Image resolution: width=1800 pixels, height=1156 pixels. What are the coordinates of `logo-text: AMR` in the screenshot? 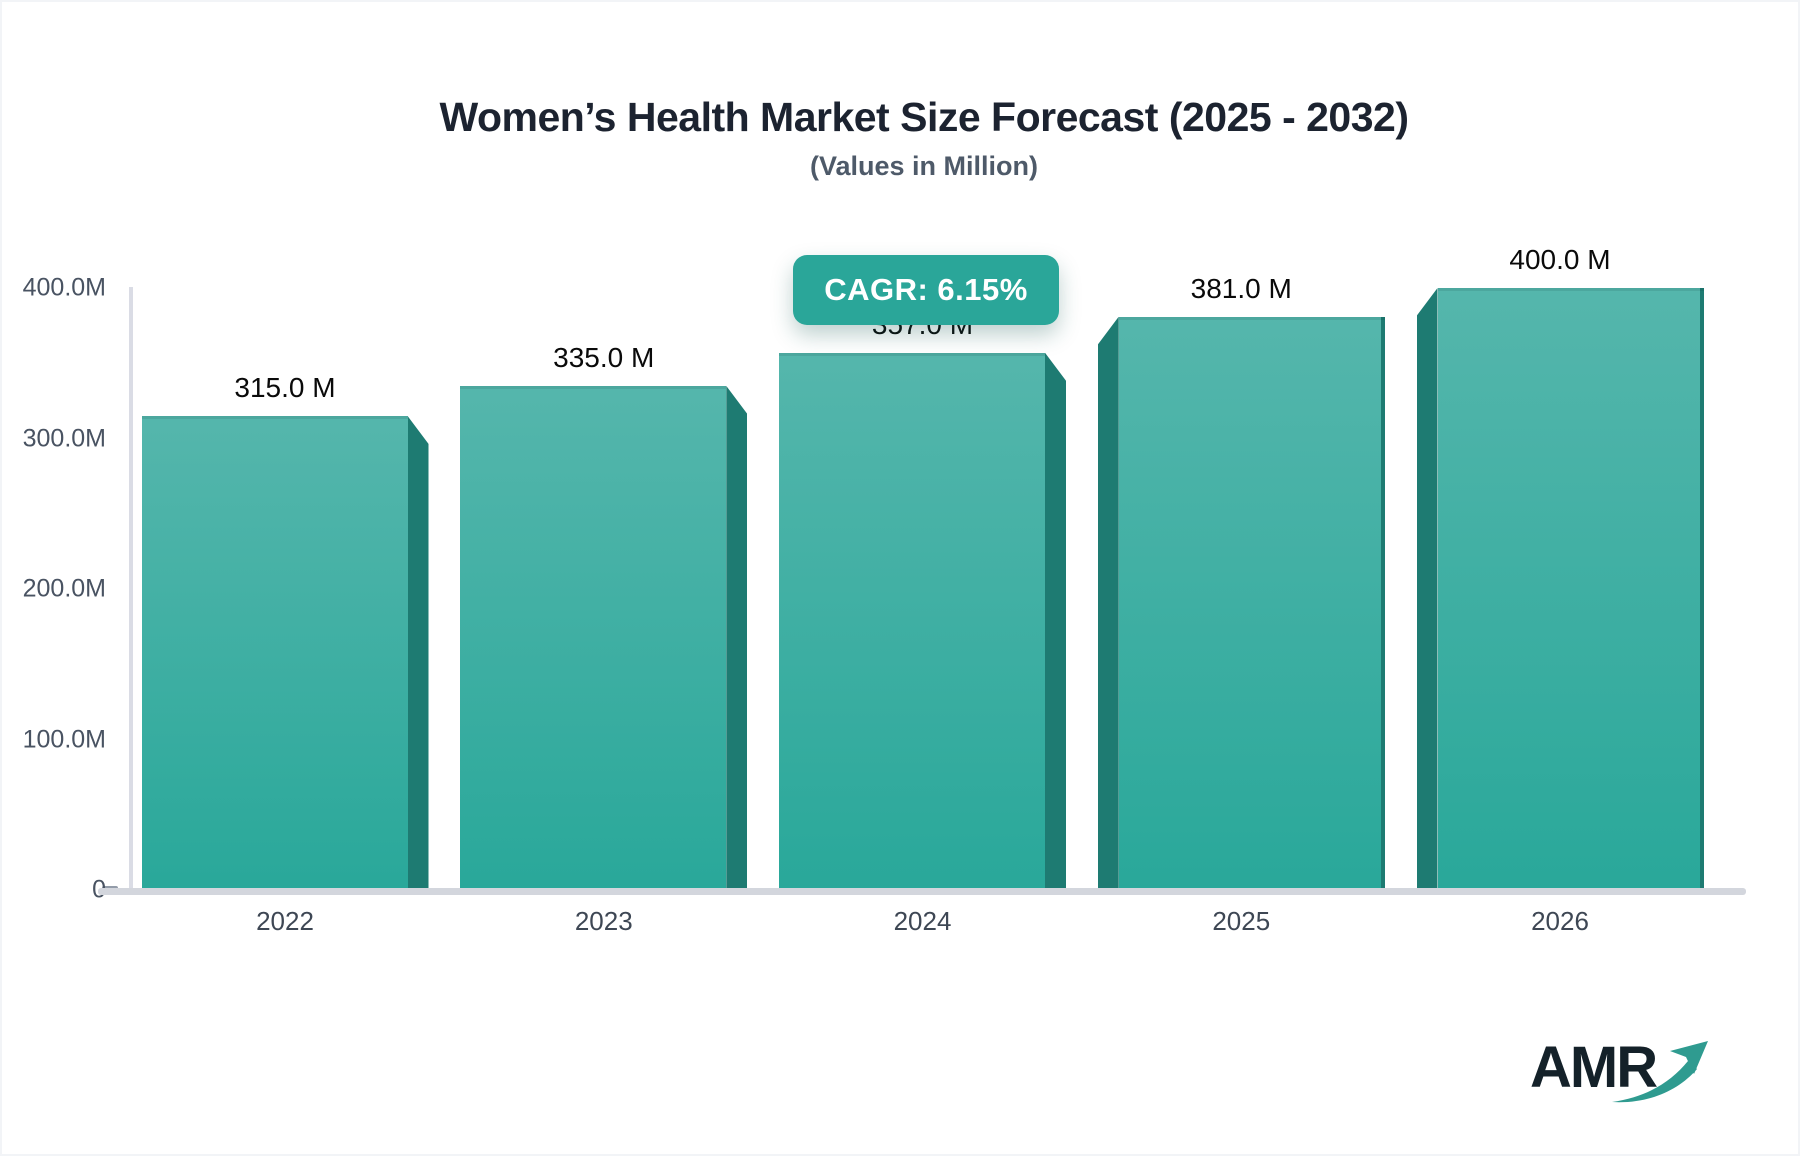 It's located at (1594, 1067).